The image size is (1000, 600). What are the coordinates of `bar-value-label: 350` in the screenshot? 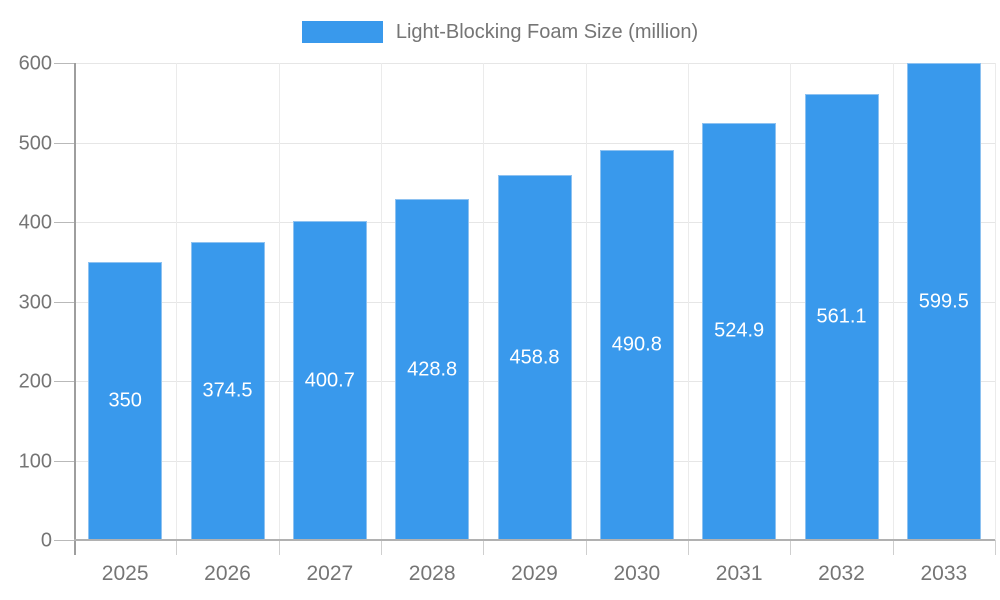 It's located at (125, 400).